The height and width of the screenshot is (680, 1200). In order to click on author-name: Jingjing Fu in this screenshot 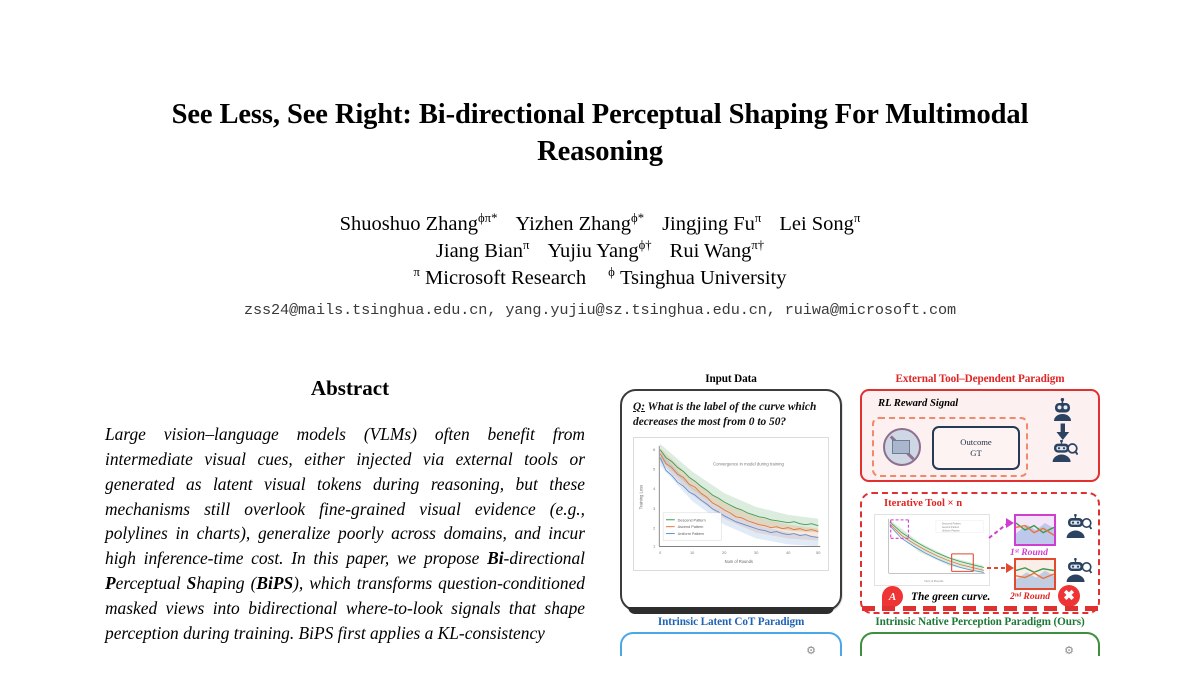, I will do `click(708, 224)`.